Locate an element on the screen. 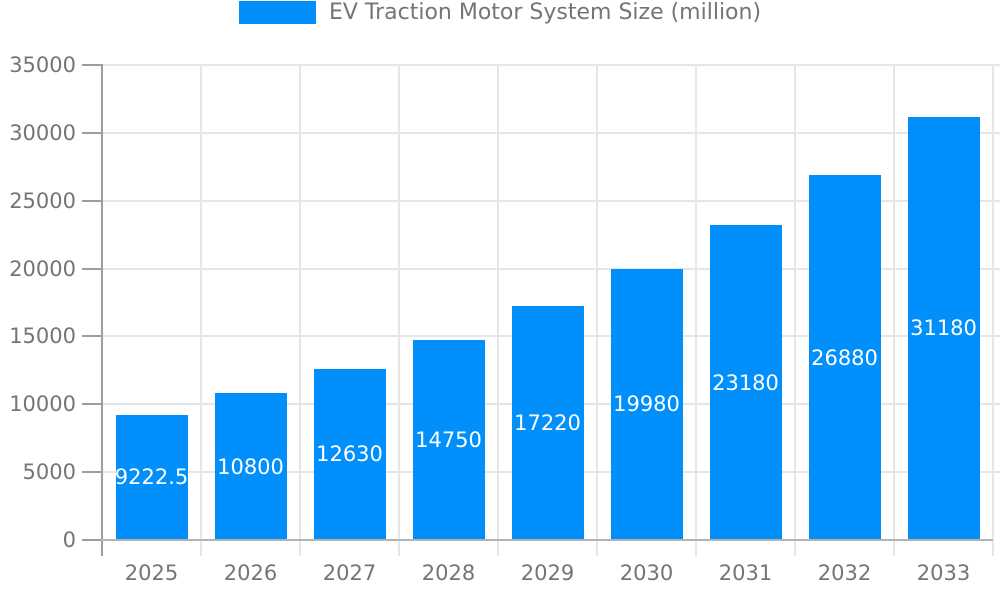 The image size is (1000, 600). x-tick-label-2025: 2025 is located at coordinates (151, 573).